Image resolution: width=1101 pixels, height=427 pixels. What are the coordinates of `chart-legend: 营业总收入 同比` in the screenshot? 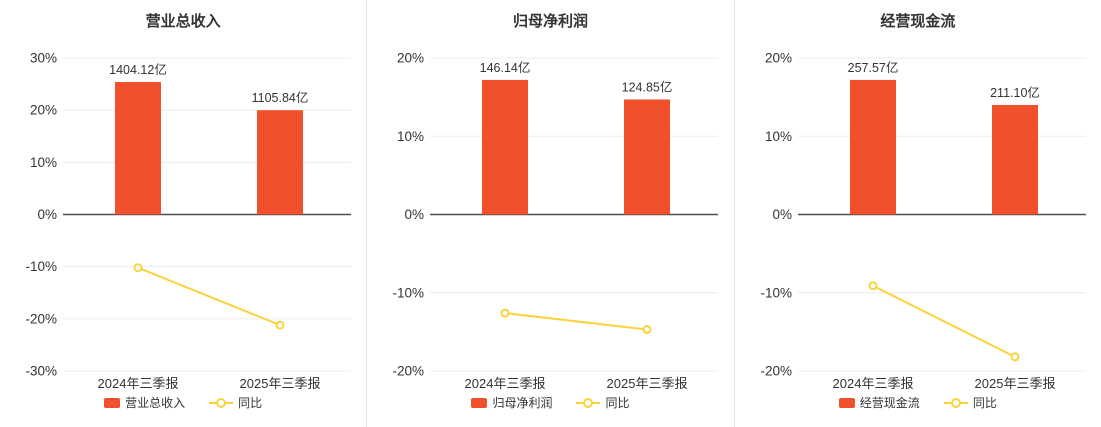 It's located at (183, 402).